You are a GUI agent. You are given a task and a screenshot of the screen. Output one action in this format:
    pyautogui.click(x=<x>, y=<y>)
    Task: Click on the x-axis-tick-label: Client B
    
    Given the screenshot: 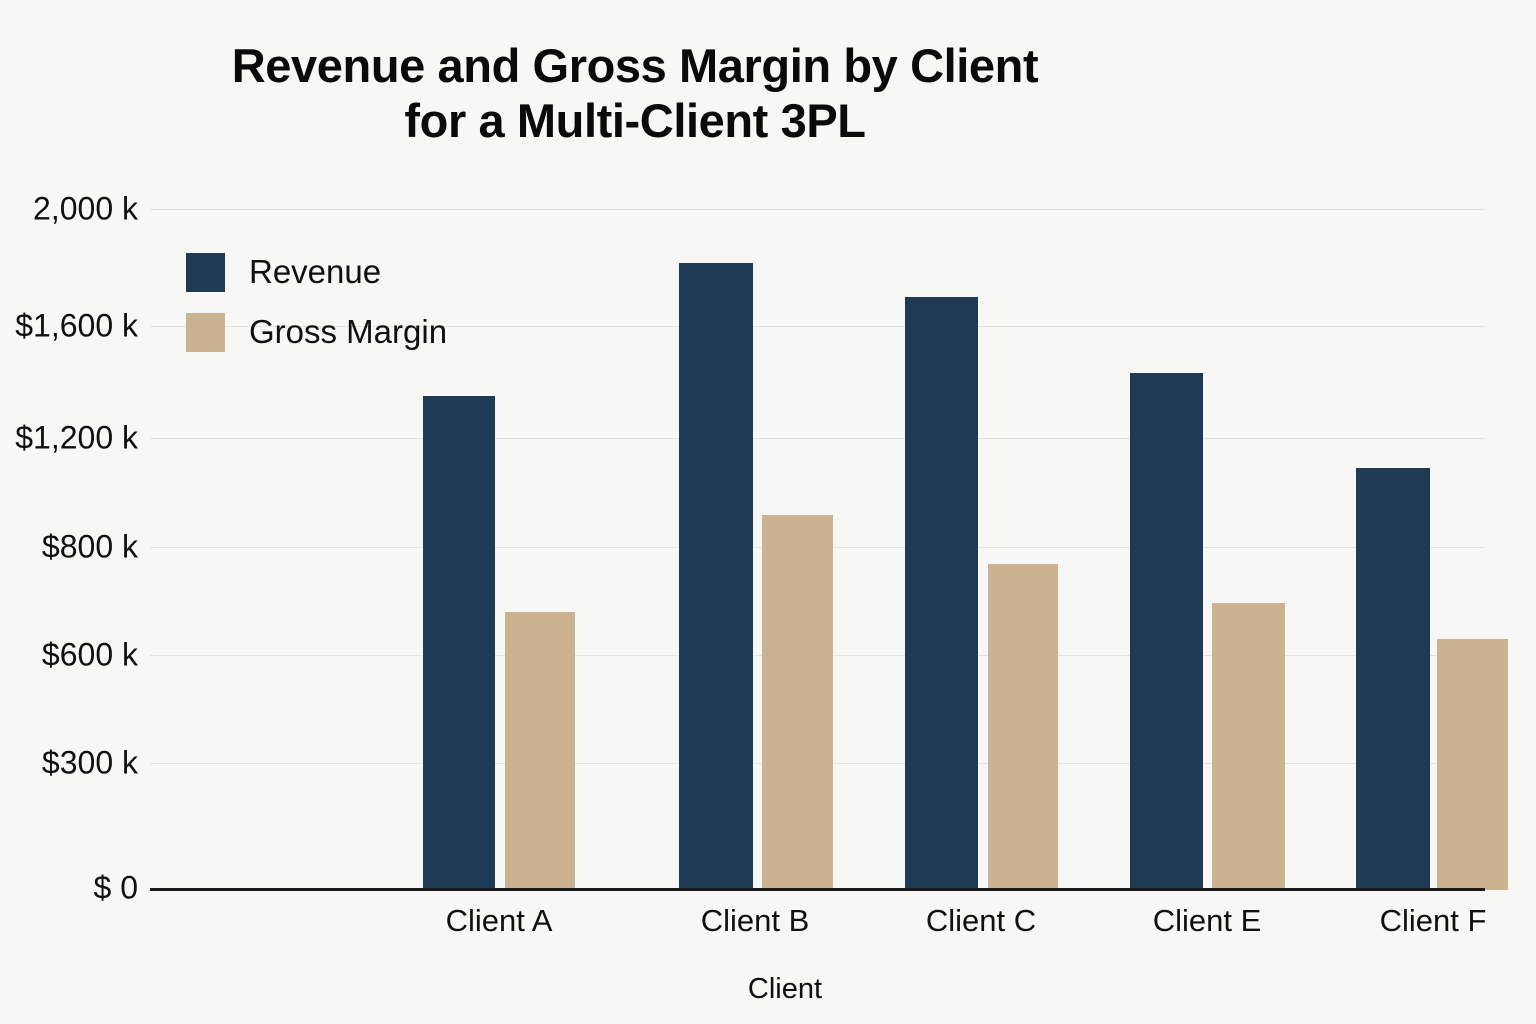 What is the action you would take?
    pyautogui.click(x=755, y=920)
    